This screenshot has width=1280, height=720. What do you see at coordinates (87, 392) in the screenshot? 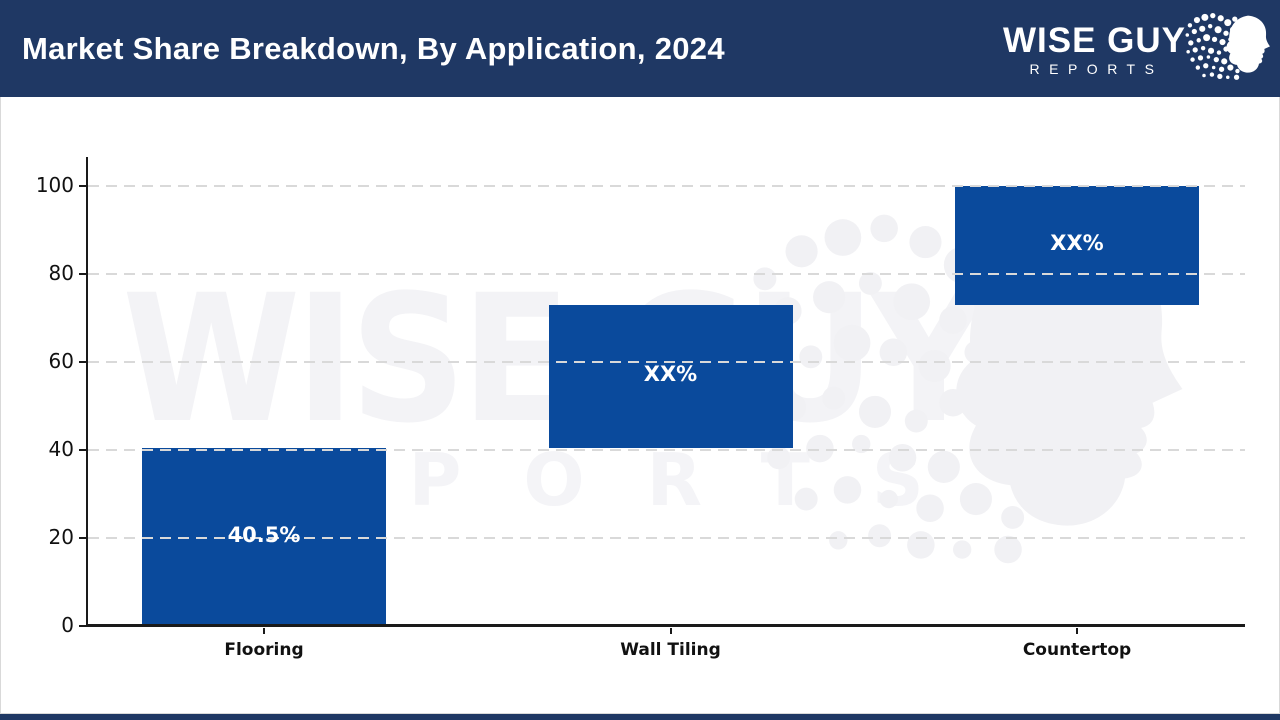
I see `y-axis-line` at bounding box center [87, 392].